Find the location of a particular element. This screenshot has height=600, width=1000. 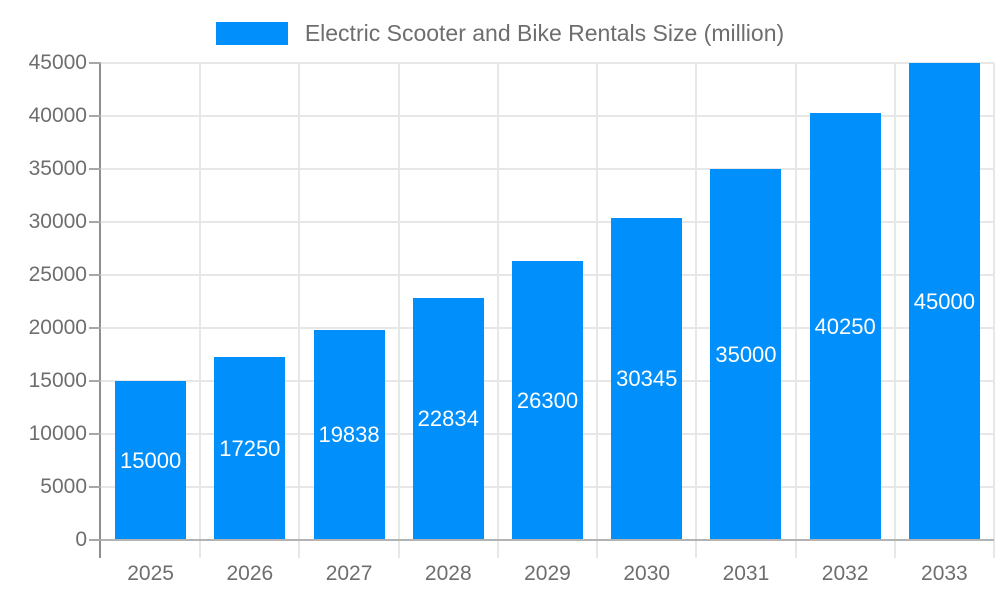

x-axis-line is located at coordinates (546, 540).